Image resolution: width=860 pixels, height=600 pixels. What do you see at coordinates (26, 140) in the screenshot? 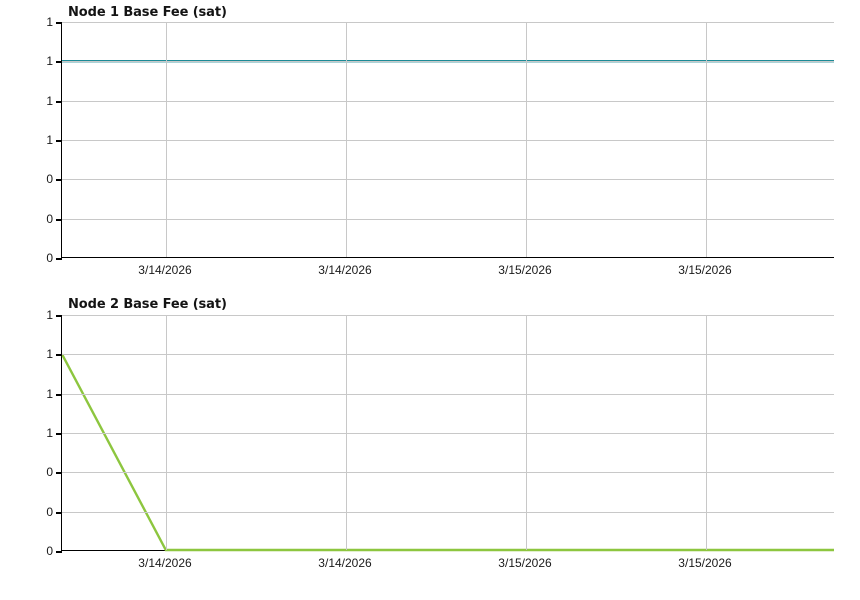
I see `y-axis-labels-node-1: 1 1 1 1 0 0 0` at bounding box center [26, 140].